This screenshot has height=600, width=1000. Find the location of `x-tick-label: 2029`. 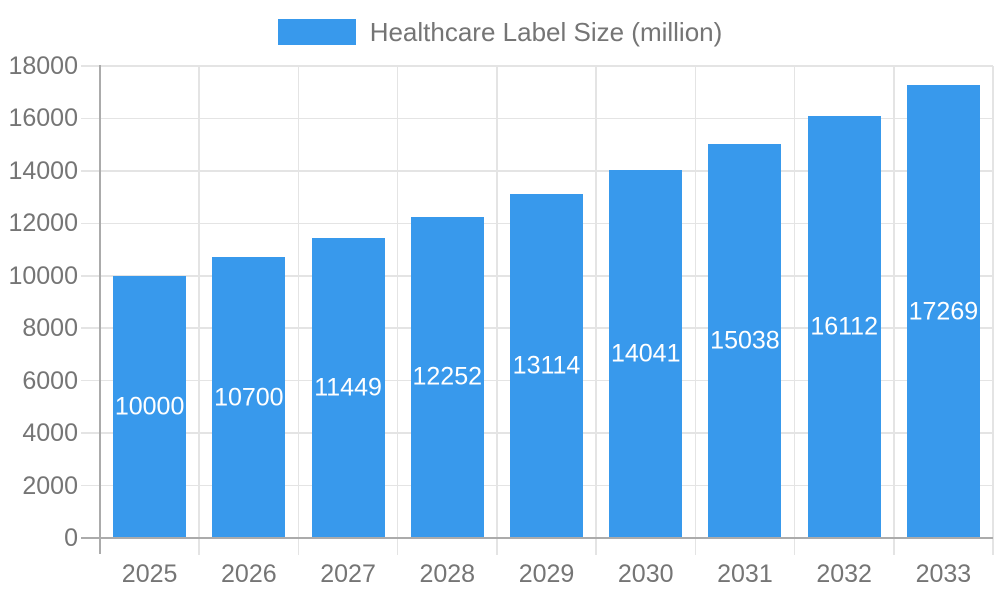

x-tick-label: 2029 is located at coordinates (546, 574).